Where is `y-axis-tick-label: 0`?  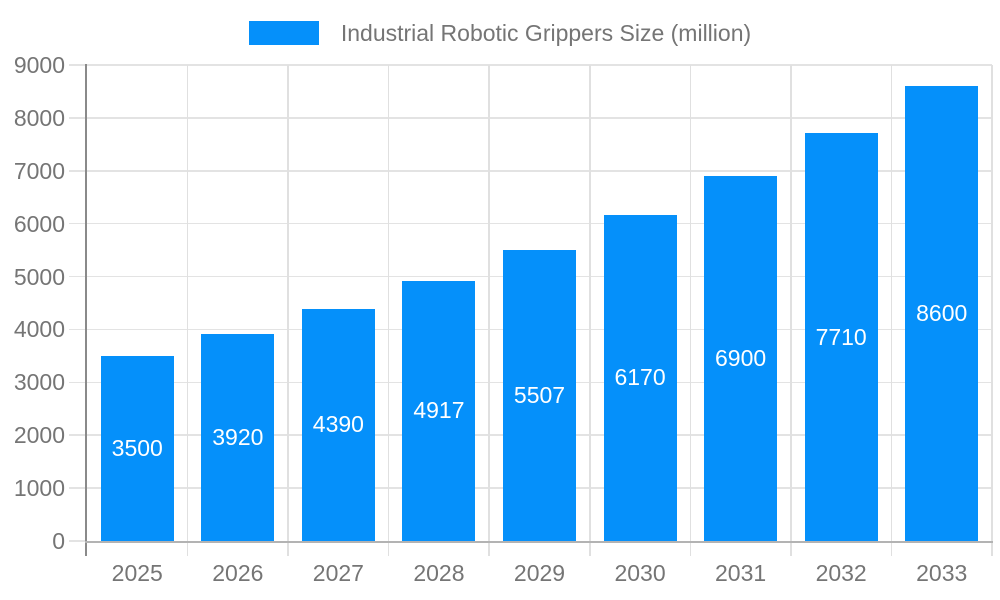
y-axis-tick-label: 0 is located at coordinates (58, 541).